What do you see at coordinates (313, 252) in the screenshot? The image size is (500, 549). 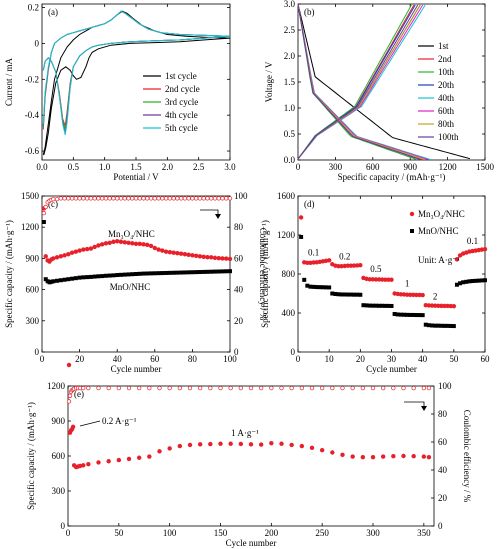 I see `rate-label: 0.1` at bounding box center [313, 252].